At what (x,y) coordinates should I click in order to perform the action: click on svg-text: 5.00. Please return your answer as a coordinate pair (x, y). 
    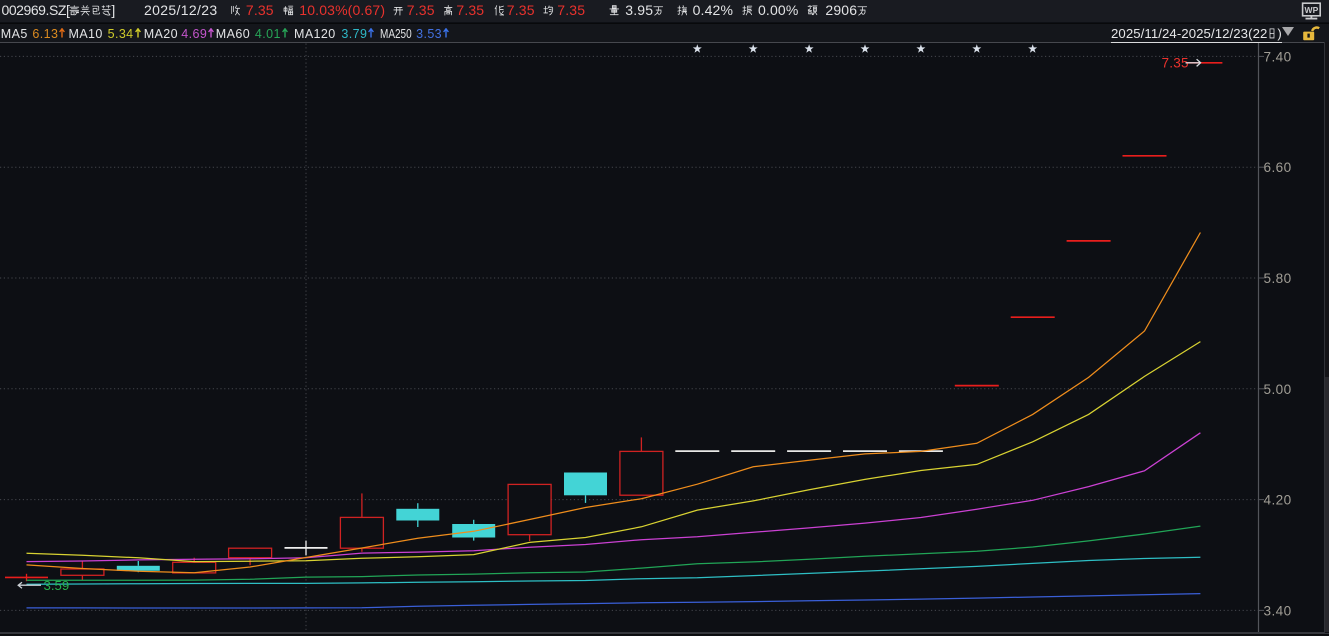
    Looking at the image, I should click on (1278, 389).